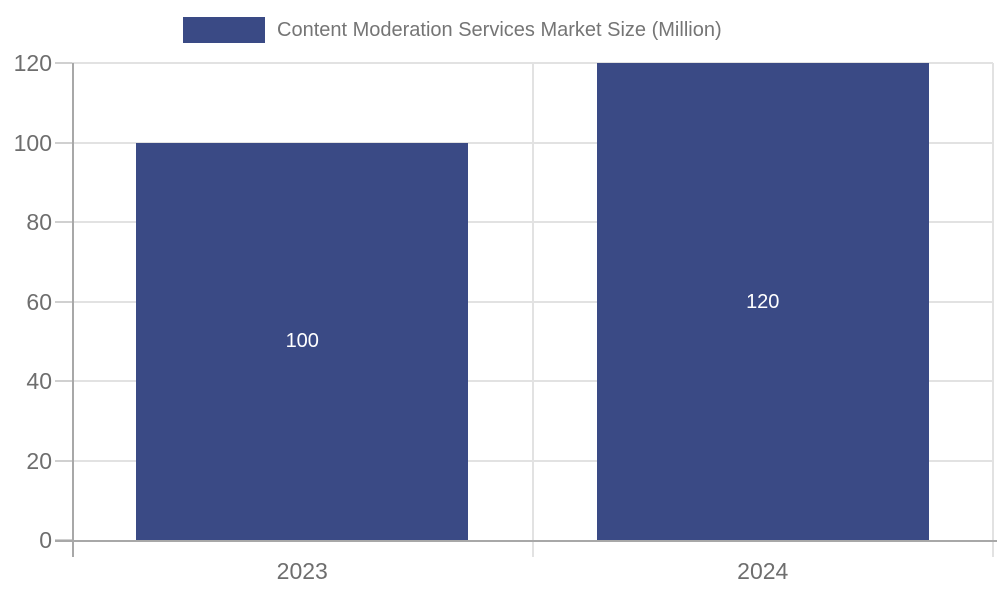 The width and height of the screenshot is (1000, 600). What do you see at coordinates (39, 301) in the screenshot?
I see `y-tick-label: 60` at bounding box center [39, 301].